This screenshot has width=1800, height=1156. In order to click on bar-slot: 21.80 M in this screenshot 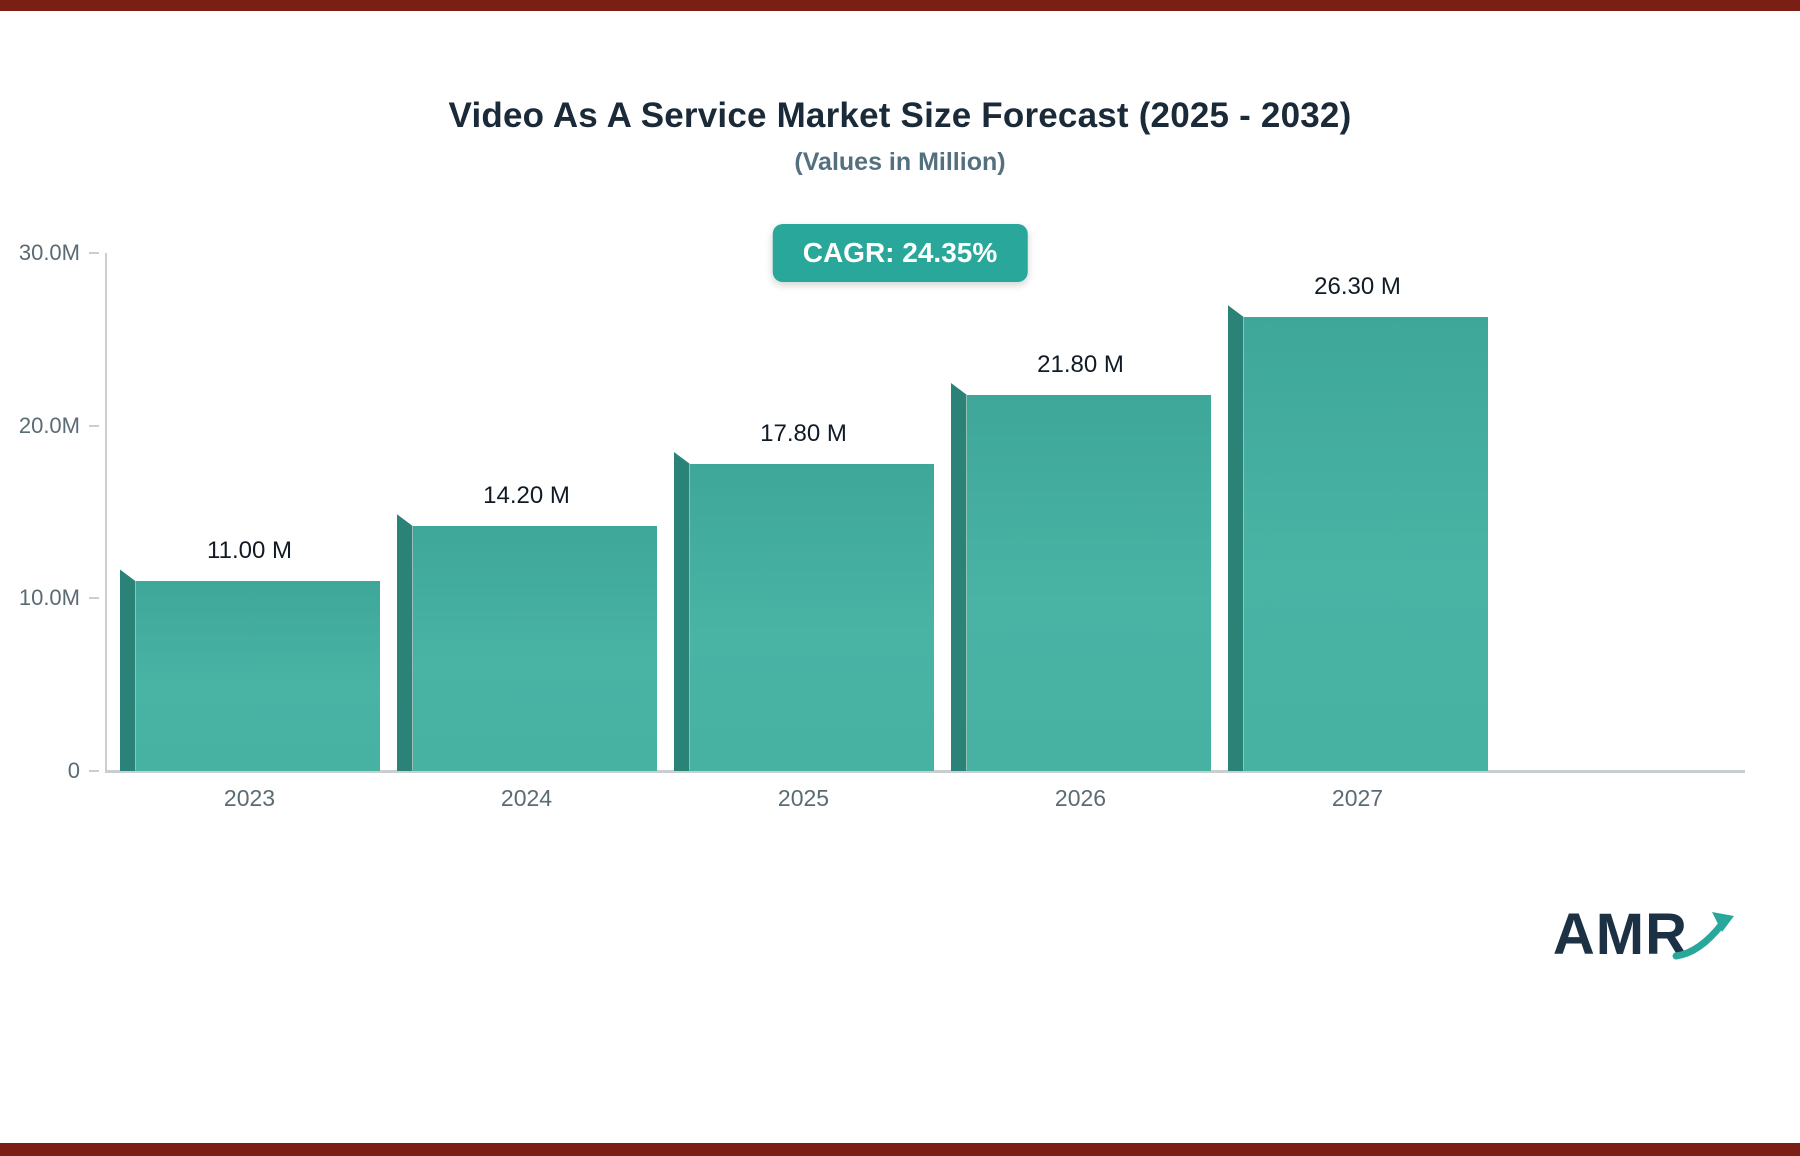, I will do `click(1080, 512)`.